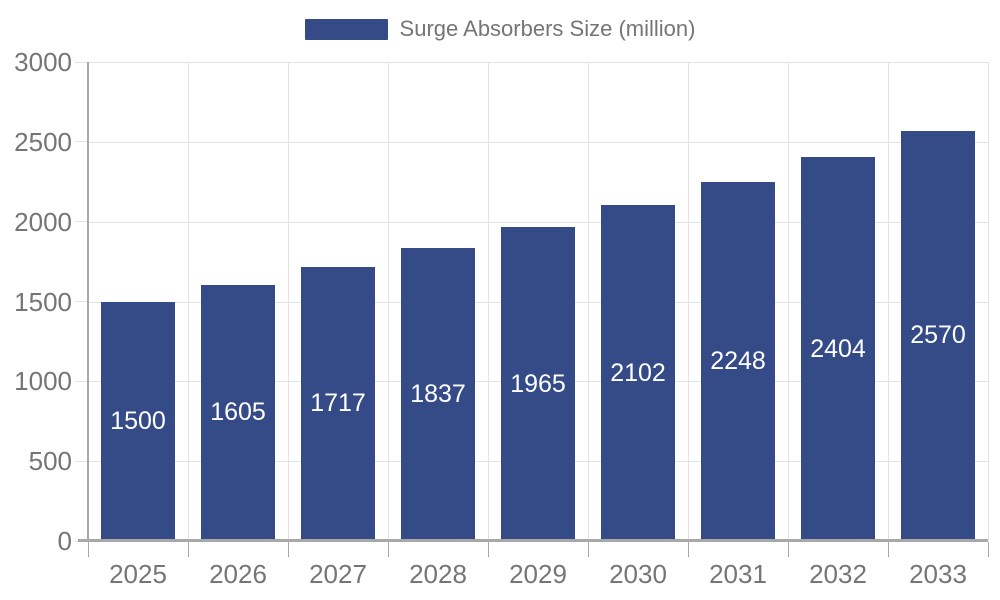  I want to click on bar: 2404, so click(838, 349).